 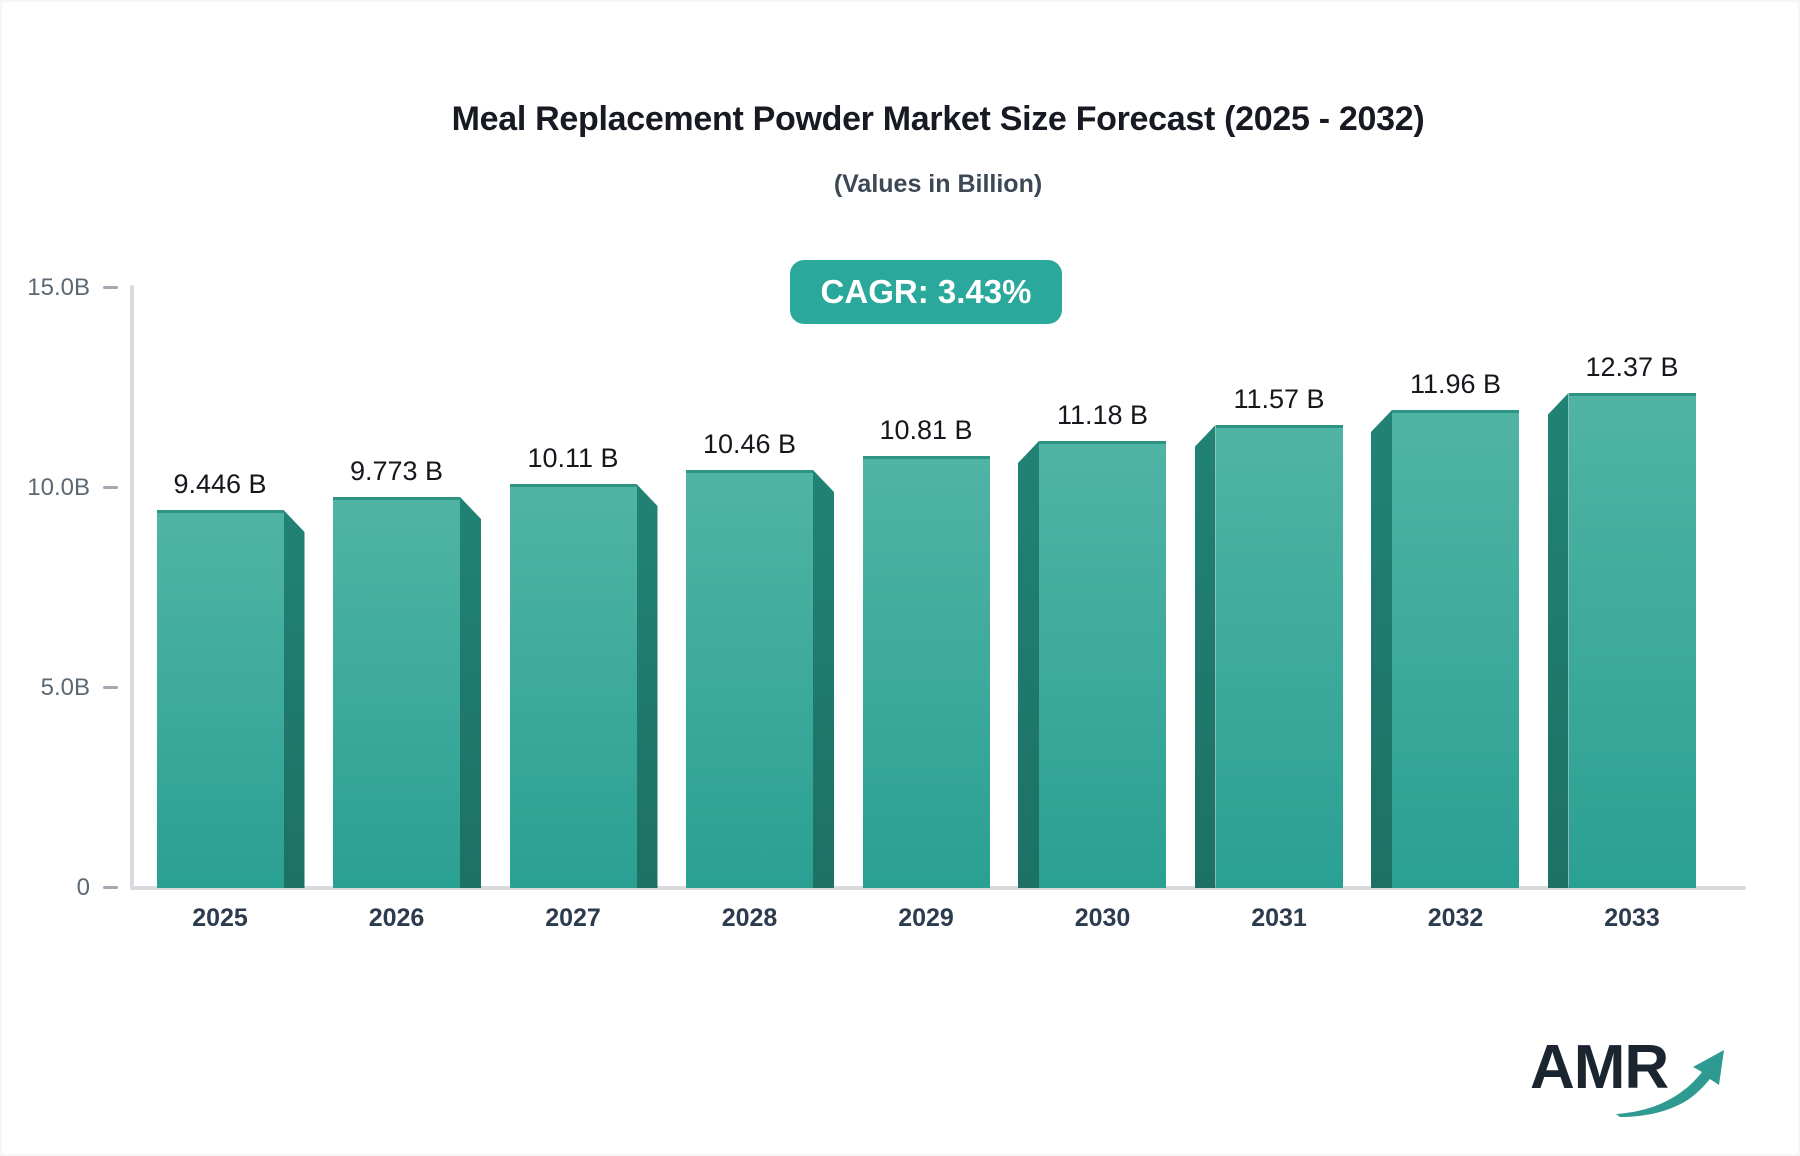 What do you see at coordinates (132, 587) in the screenshot?
I see `y-axis-line` at bounding box center [132, 587].